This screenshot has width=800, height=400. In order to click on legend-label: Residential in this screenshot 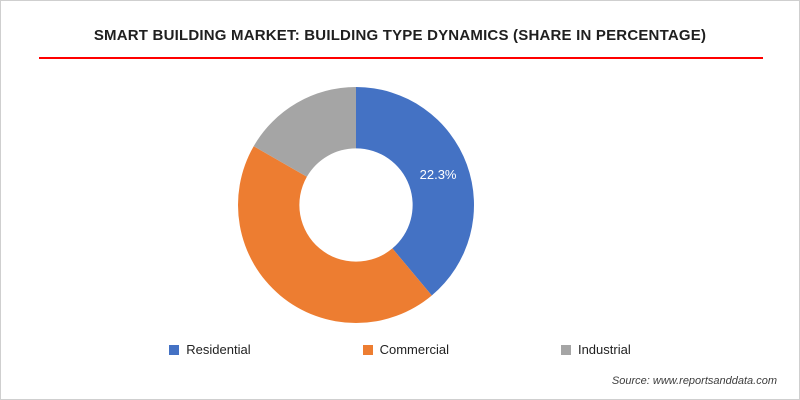, I will do `click(218, 349)`.